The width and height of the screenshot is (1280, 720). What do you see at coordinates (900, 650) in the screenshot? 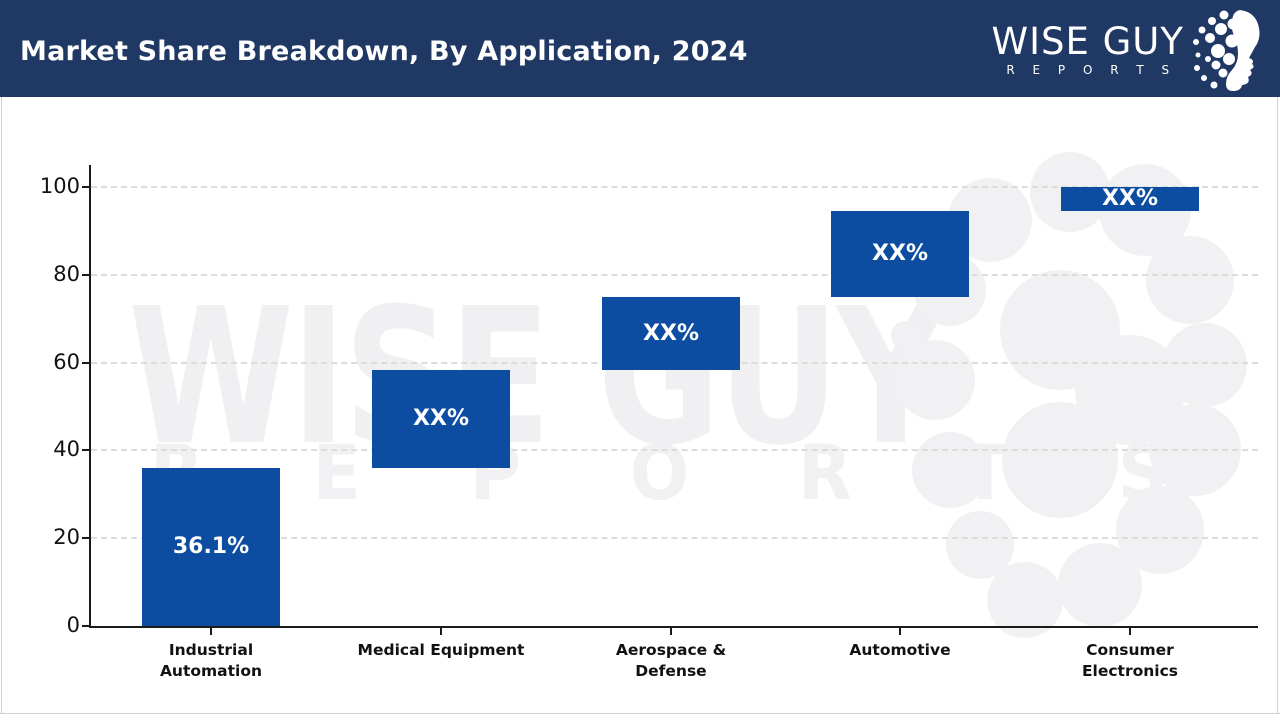
I see `category-label-4: Automotive` at bounding box center [900, 650].